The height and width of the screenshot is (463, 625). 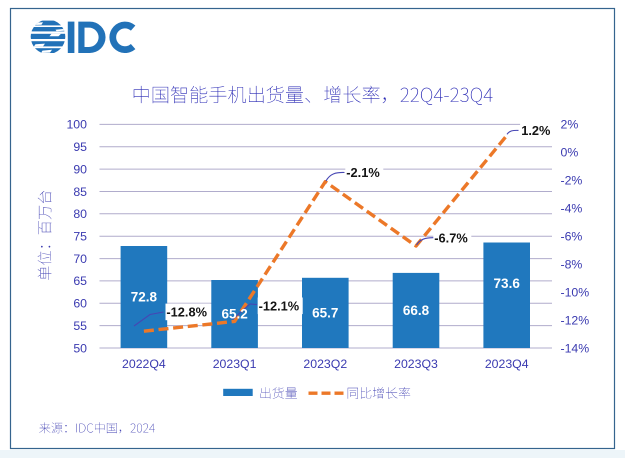 I want to click on svg-text: -10%, so click(x=575, y=292).